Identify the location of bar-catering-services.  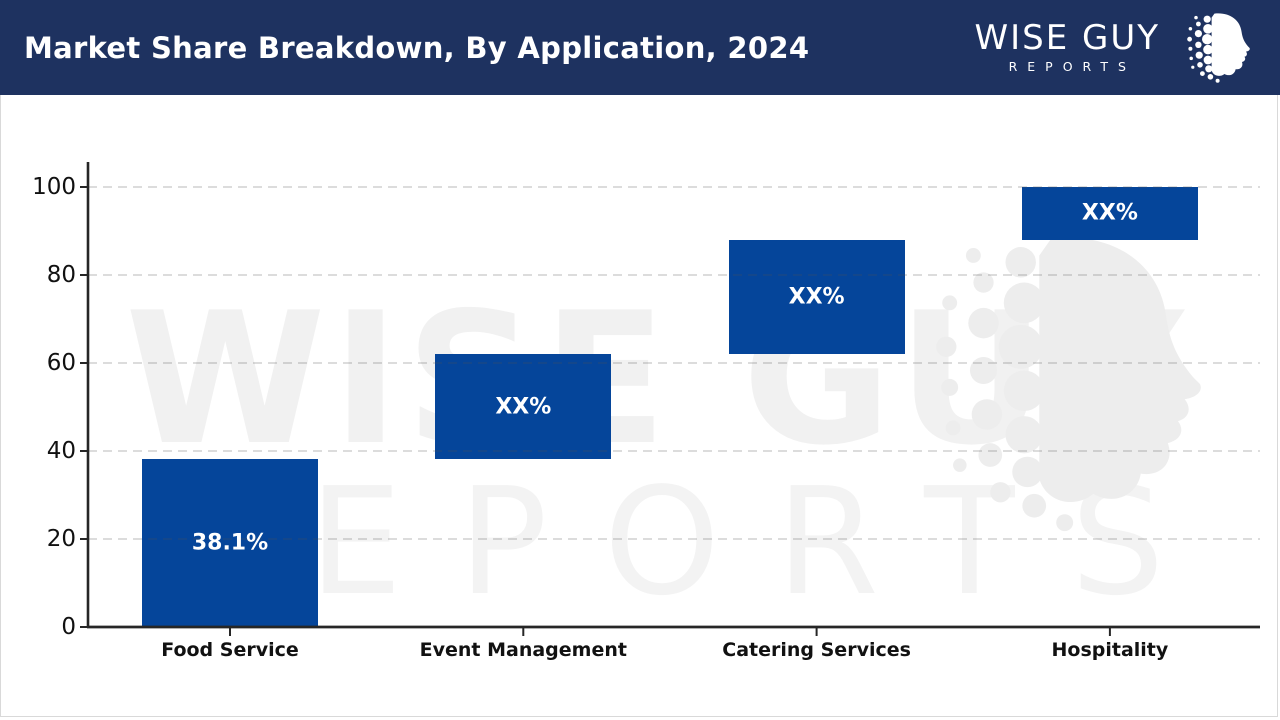
(816, 297).